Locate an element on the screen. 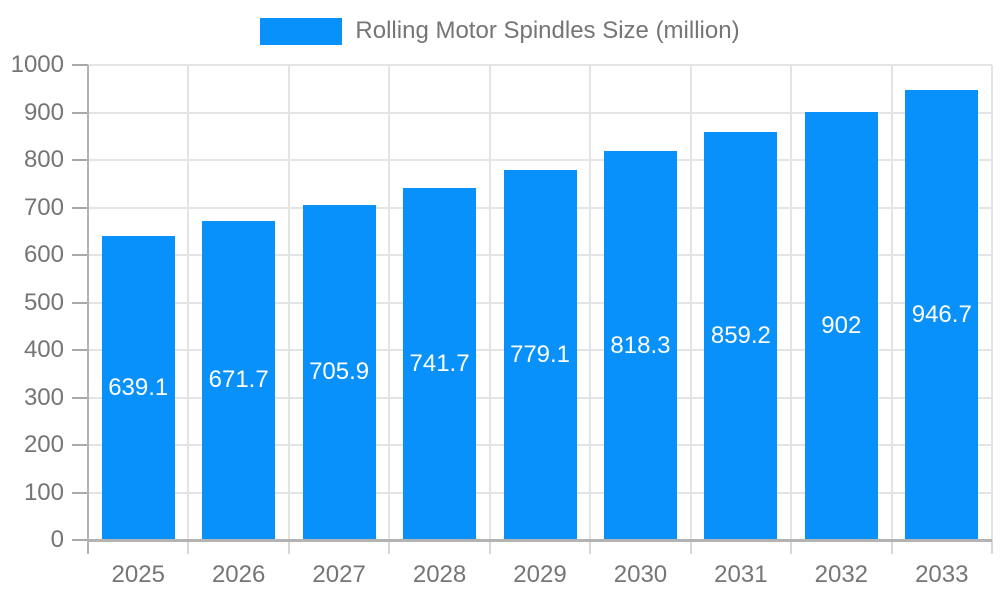 The height and width of the screenshot is (600, 1000). y-axis-label: 1000 is located at coordinates (37, 64).